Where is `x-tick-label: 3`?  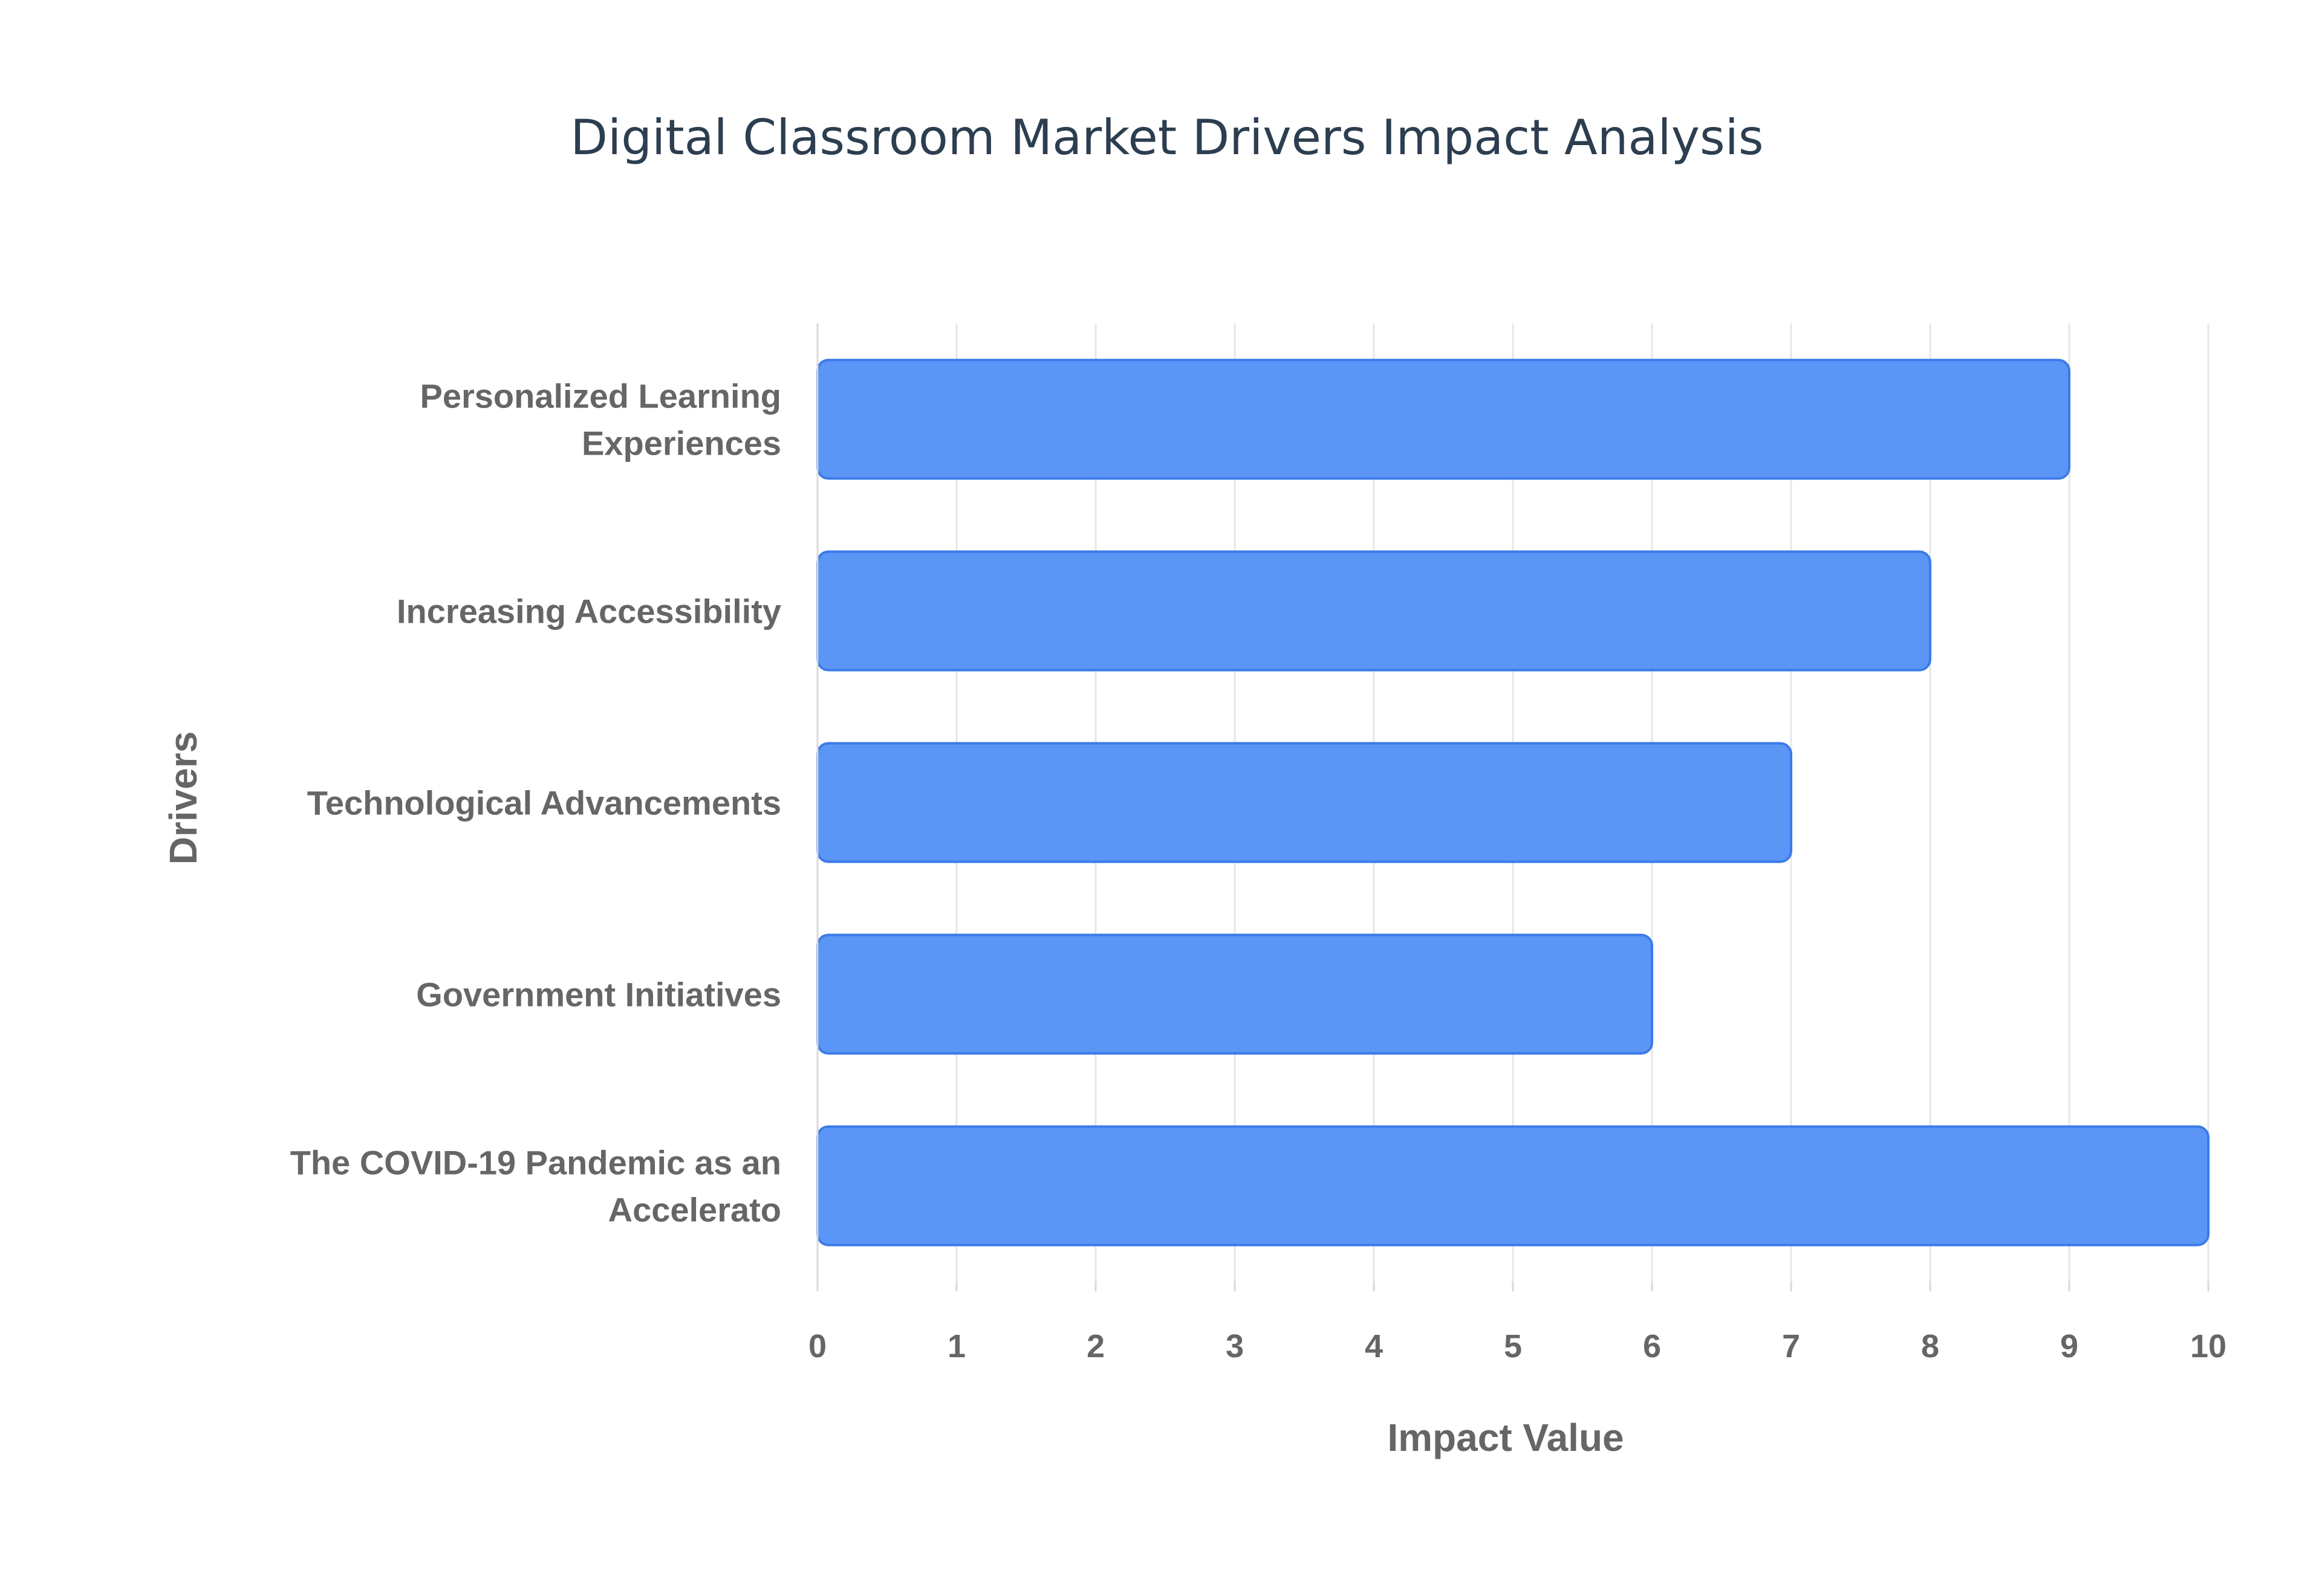 x-tick-label: 3 is located at coordinates (1235, 1346).